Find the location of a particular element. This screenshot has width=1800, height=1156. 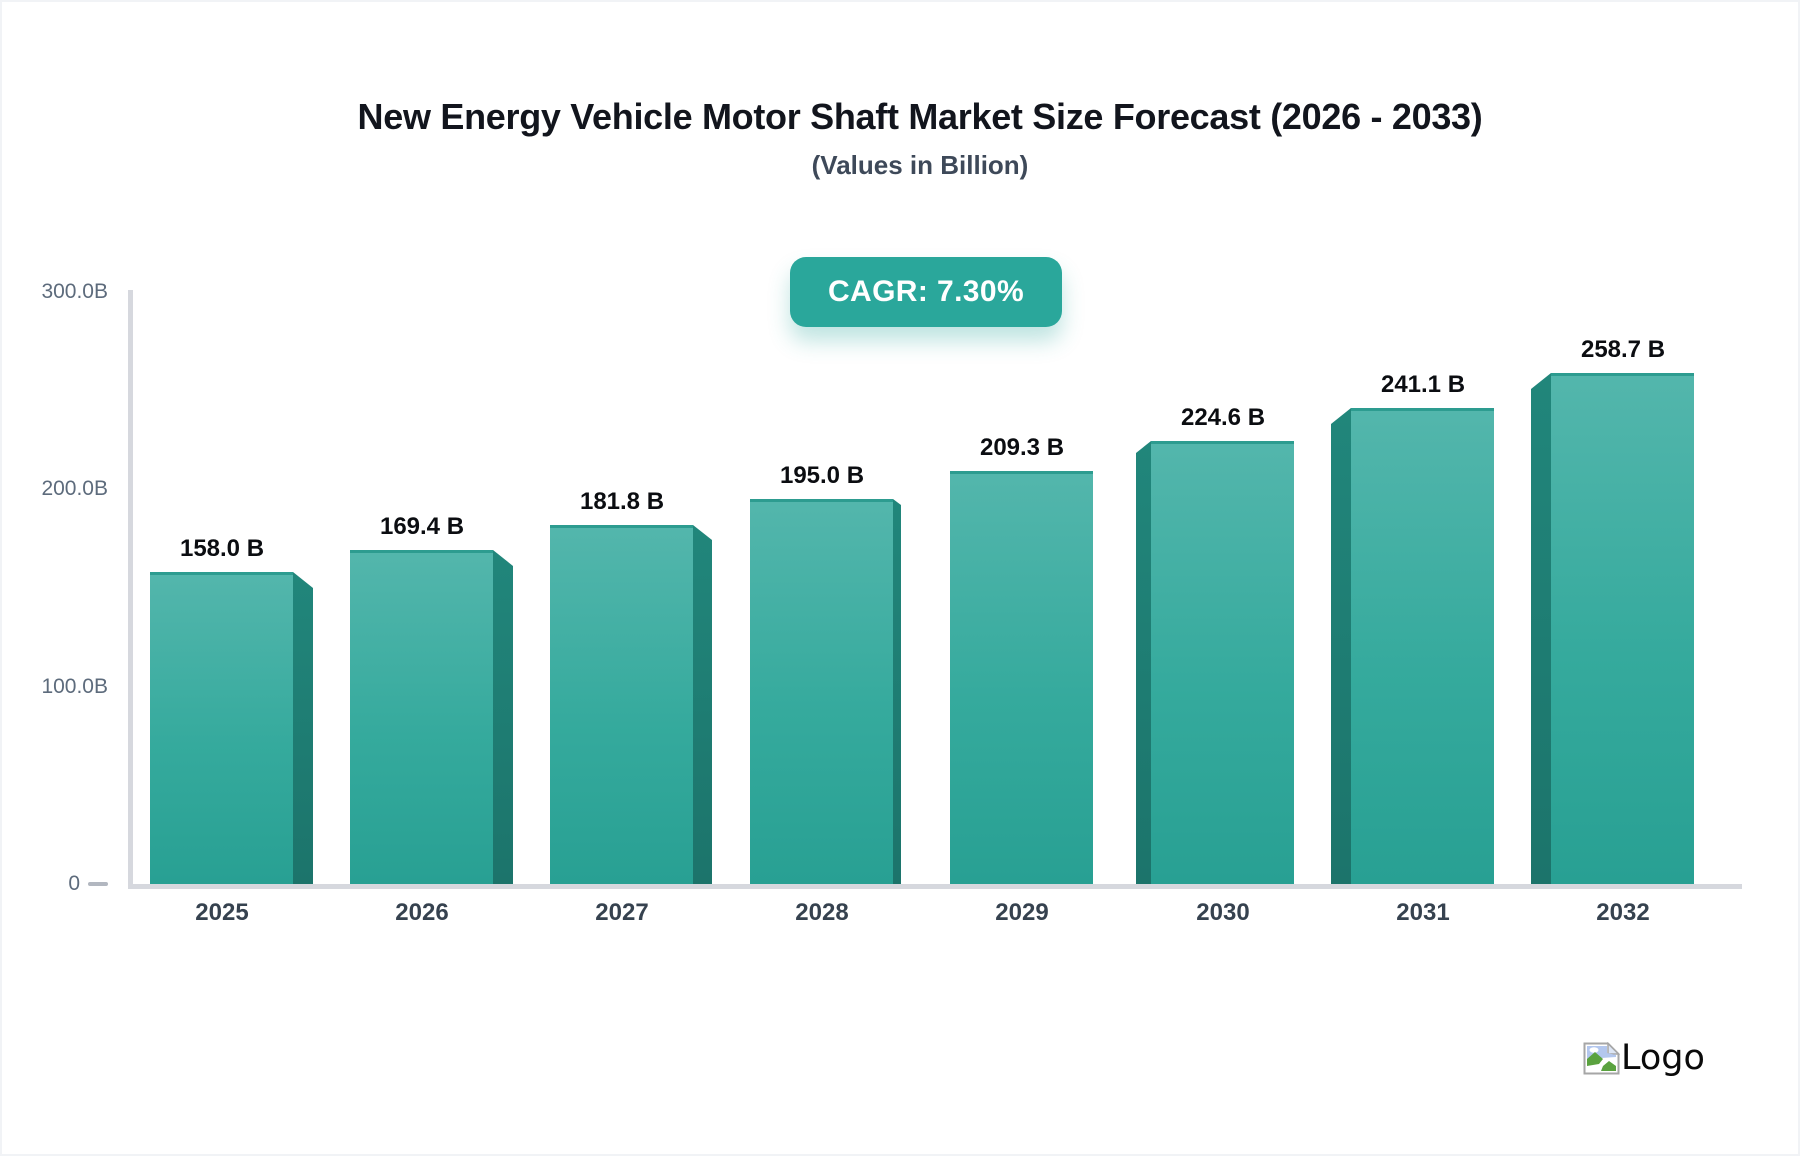

logo: Logo is located at coordinates (1644, 1058).